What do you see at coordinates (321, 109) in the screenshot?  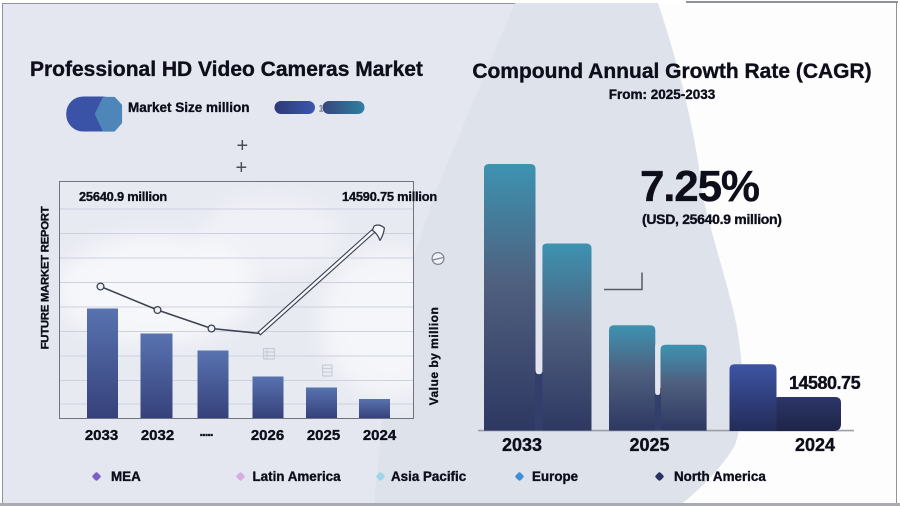 I see `svg-text: 1` at bounding box center [321, 109].